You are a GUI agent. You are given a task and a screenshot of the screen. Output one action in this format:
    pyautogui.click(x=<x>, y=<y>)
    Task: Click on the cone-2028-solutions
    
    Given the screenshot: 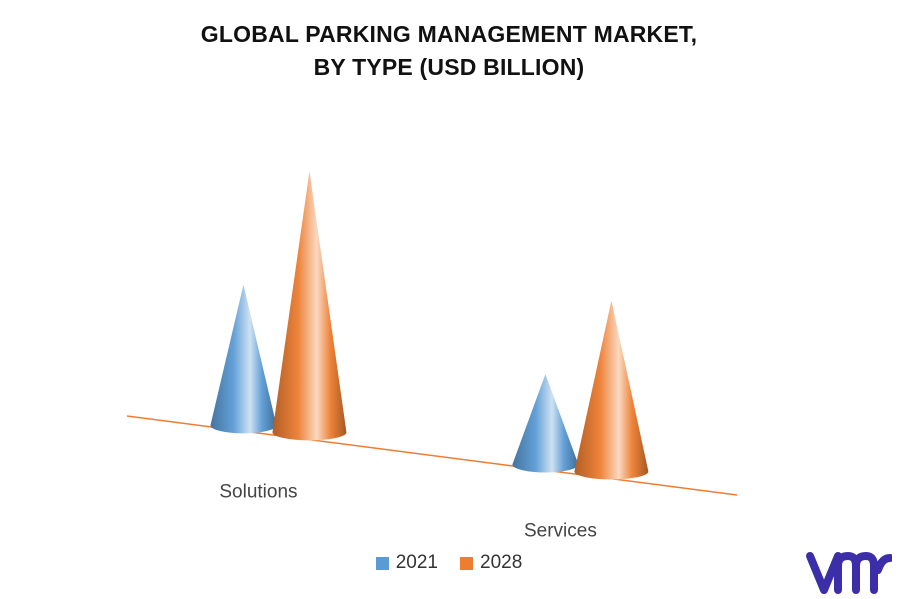 What is the action you would take?
    pyautogui.click(x=309, y=306)
    